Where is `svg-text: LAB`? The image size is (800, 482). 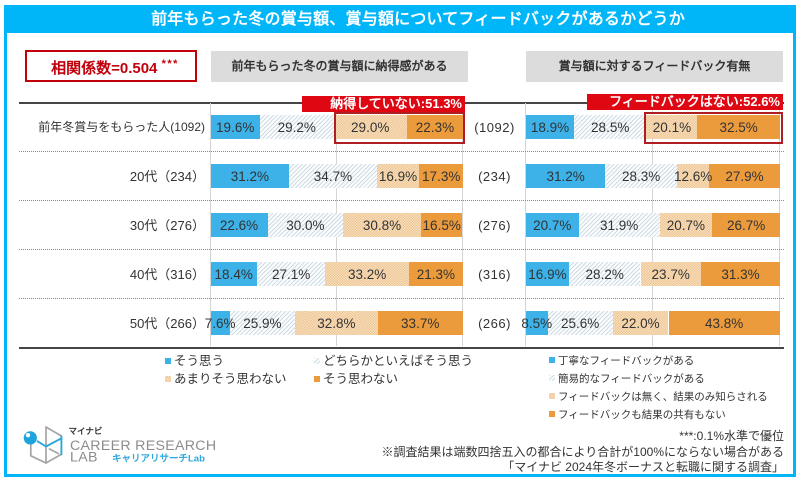 svg-text: LAB is located at coordinates (84, 458).